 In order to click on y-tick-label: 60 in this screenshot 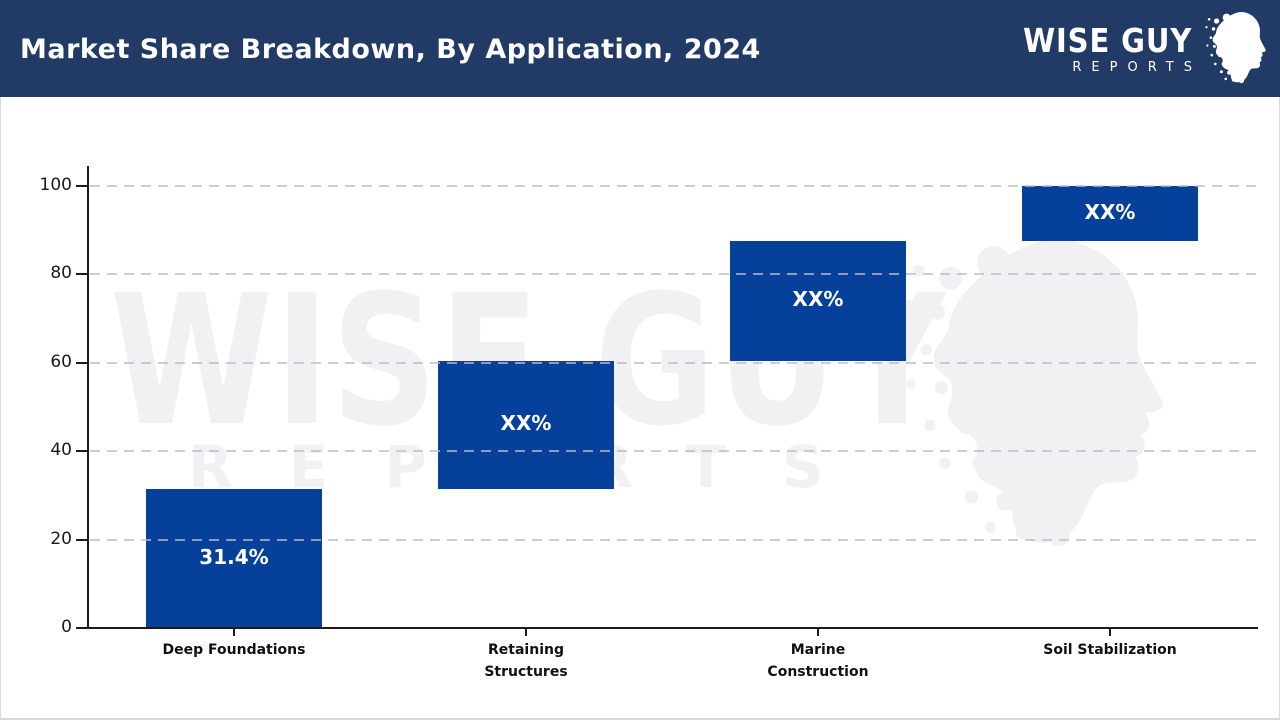, I will do `click(61, 361)`.